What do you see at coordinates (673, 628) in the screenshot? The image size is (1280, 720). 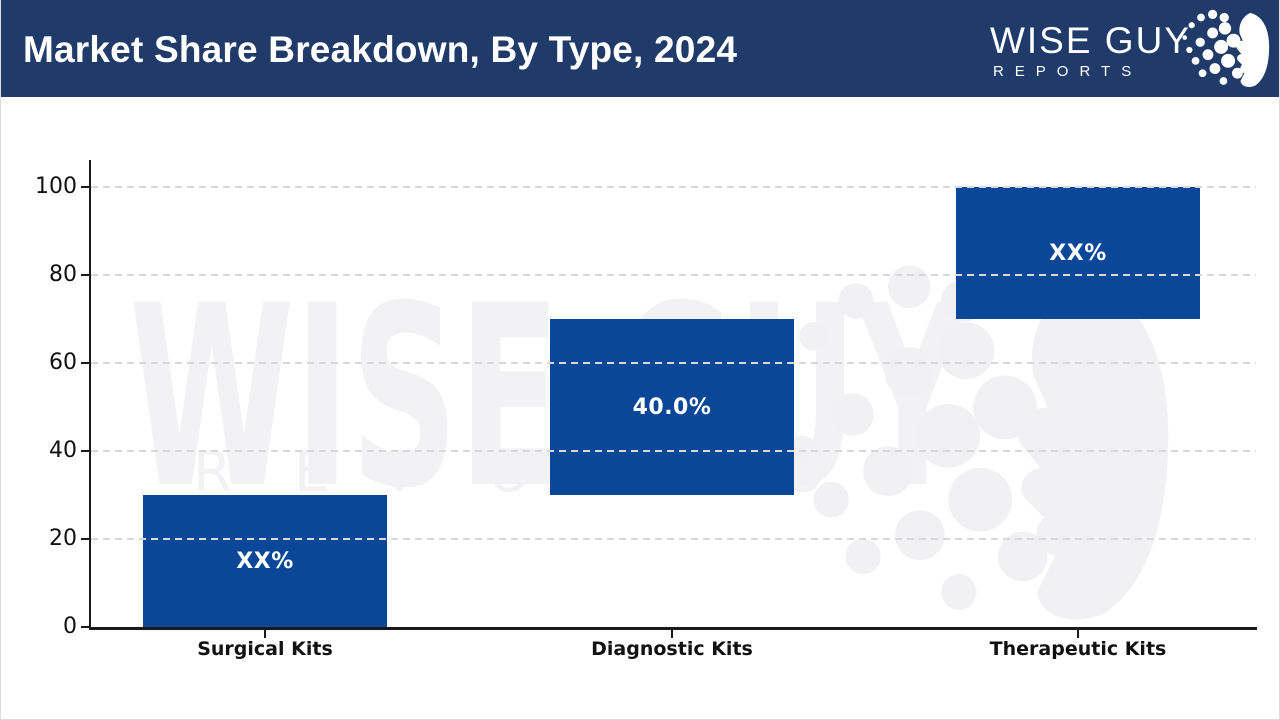 I see `x-axis-spine` at bounding box center [673, 628].